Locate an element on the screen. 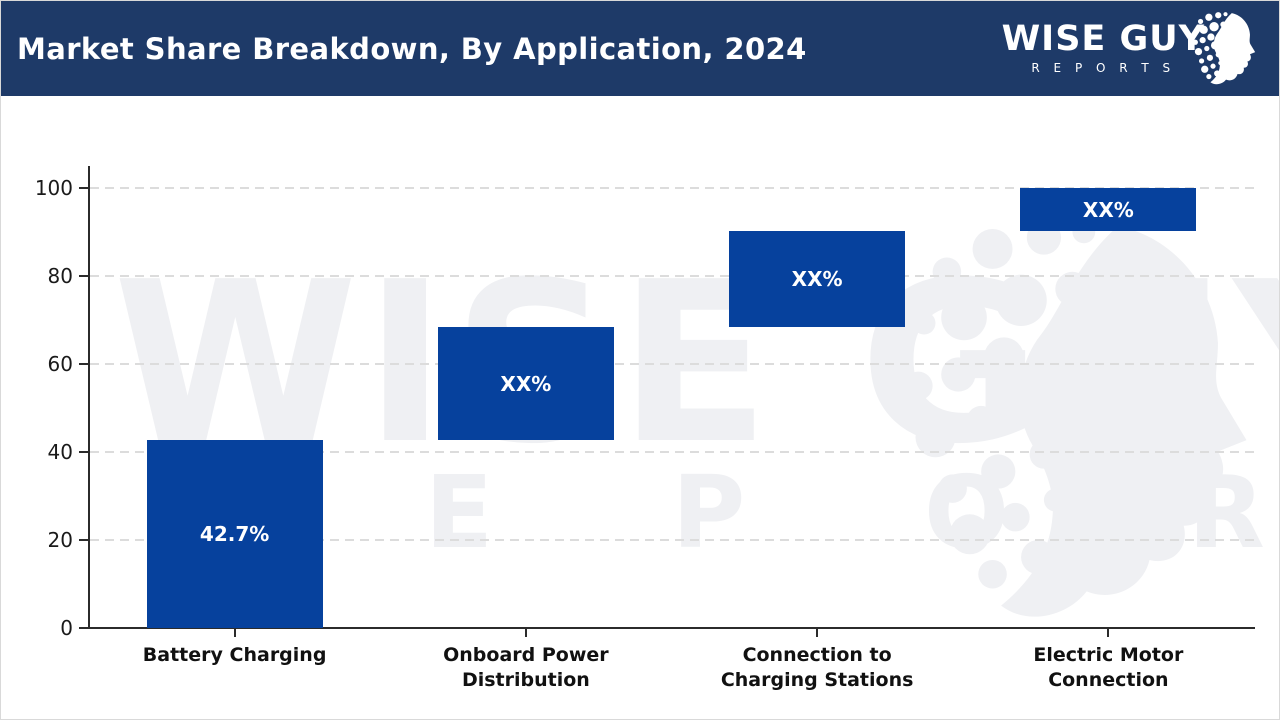 This screenshot has height=720, width=1280. logo-face-icon is located at coordinates (1224, 47).